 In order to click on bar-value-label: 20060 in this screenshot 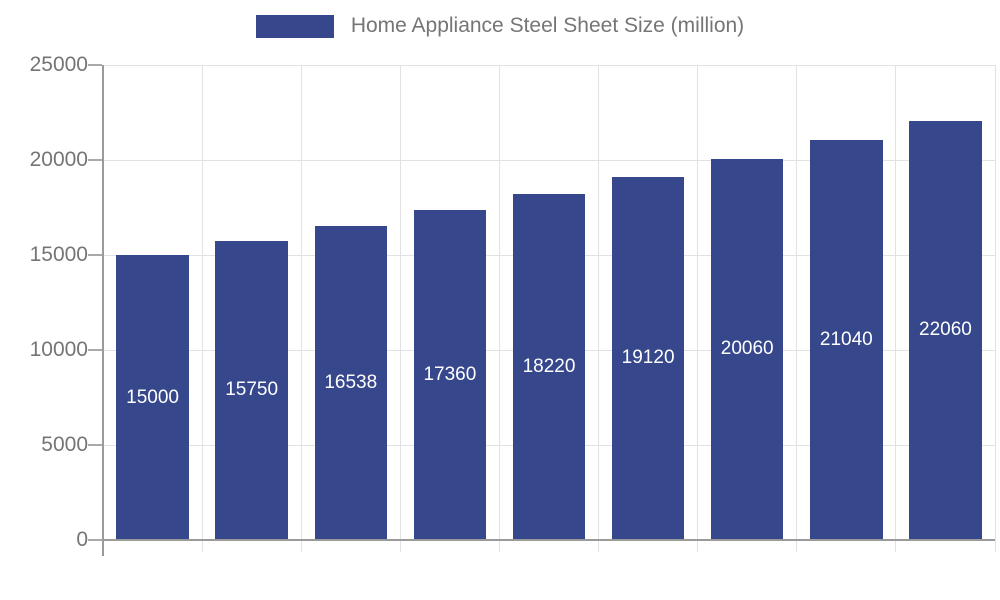, I will do `click(747, 349)`.